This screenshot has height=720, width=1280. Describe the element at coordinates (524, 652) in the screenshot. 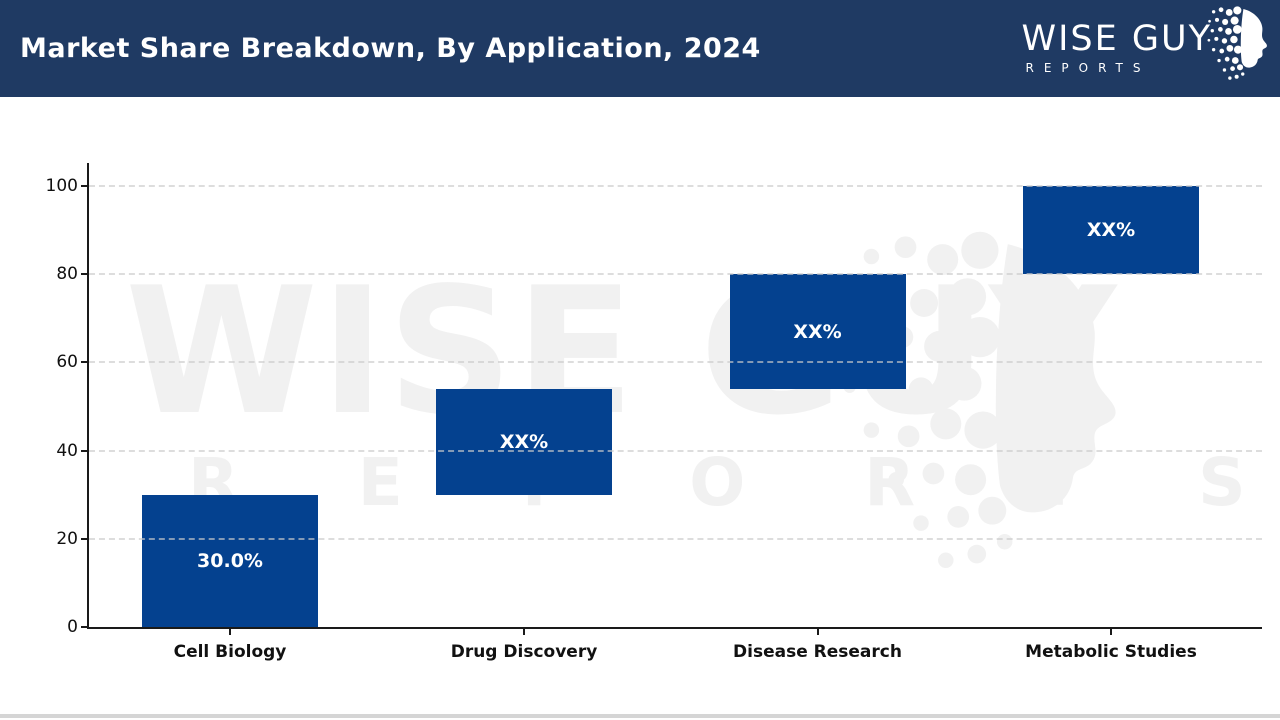

I see `x-tick-label-drug-discovery: Drug Discovery` at that location.